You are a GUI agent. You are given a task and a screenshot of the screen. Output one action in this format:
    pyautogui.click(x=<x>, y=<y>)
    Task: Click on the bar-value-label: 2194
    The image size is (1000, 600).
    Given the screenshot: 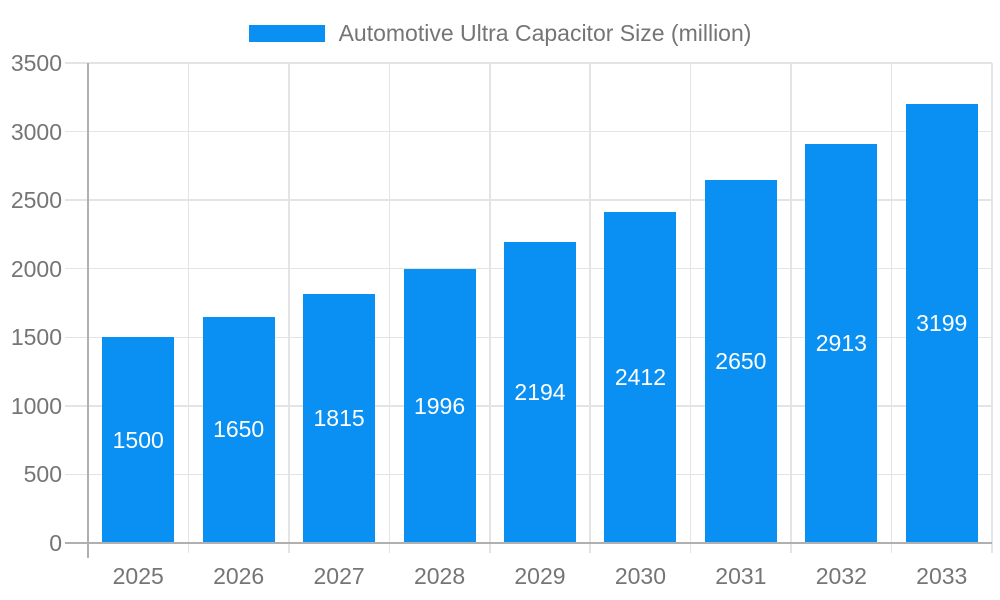 What is the action you would take?
    pyautogui.click(x=540, y=392)
    